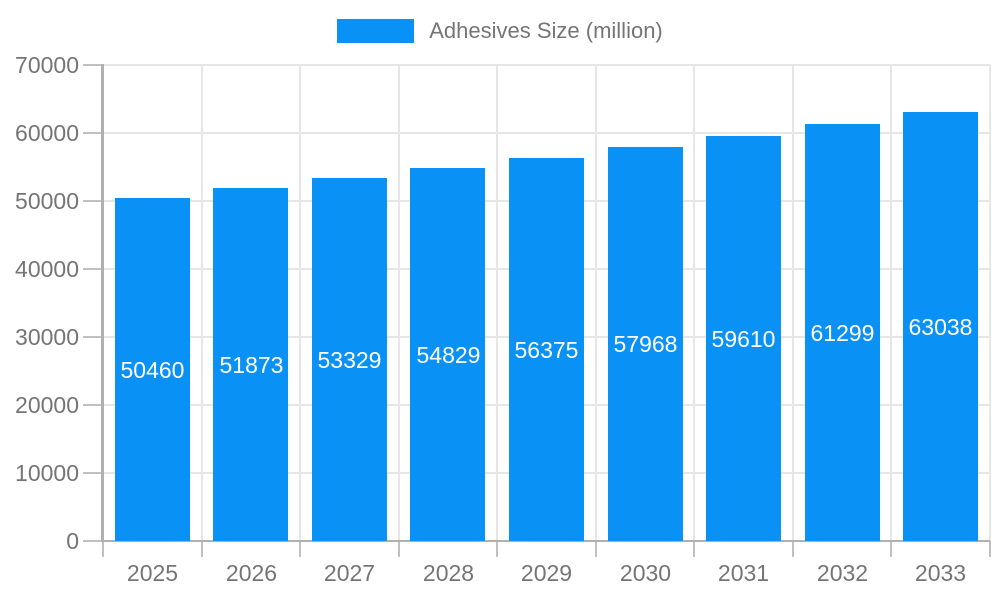  I want to click on y-axis-label: 30000, so click(47, 337).